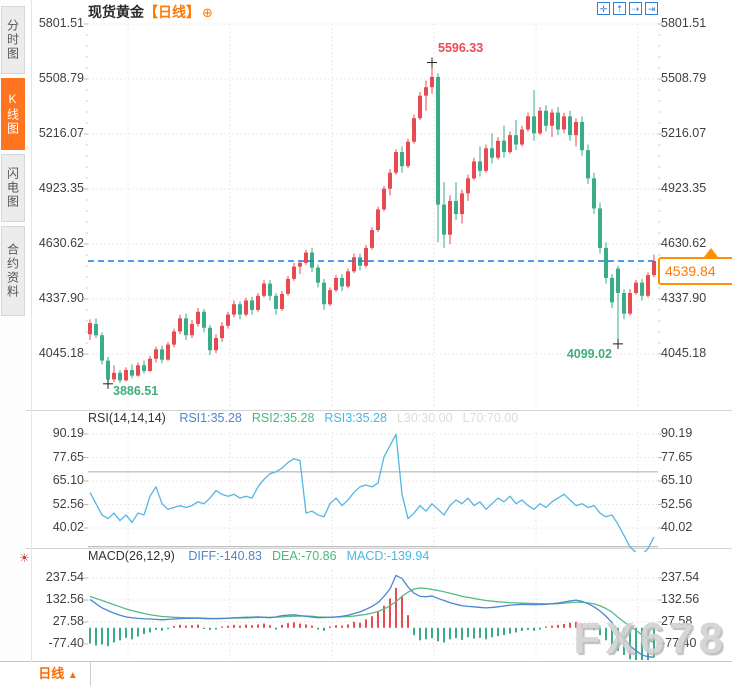 The height and width of the screenshot is (687, 732). I want to click on period-arrow-icon: ▲, so click(72, 675).